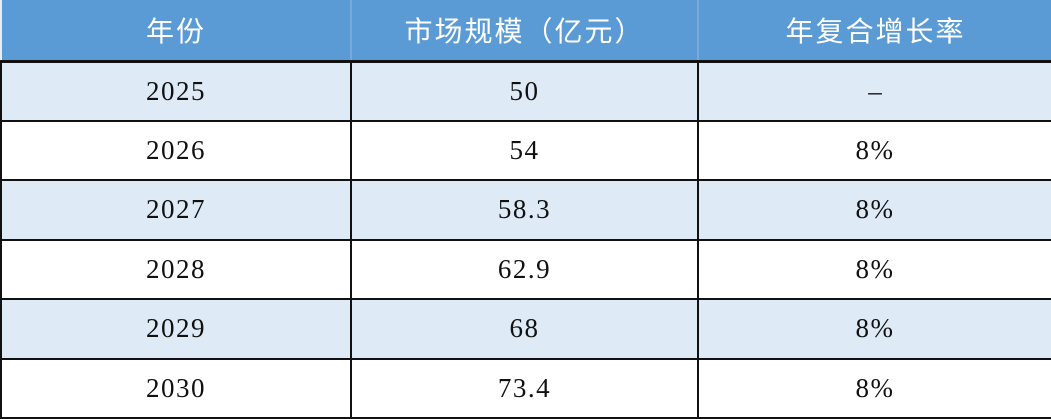 This screenshot has height=419, width=1051. I want to click on cell-cagr: –, so click(874, 91).